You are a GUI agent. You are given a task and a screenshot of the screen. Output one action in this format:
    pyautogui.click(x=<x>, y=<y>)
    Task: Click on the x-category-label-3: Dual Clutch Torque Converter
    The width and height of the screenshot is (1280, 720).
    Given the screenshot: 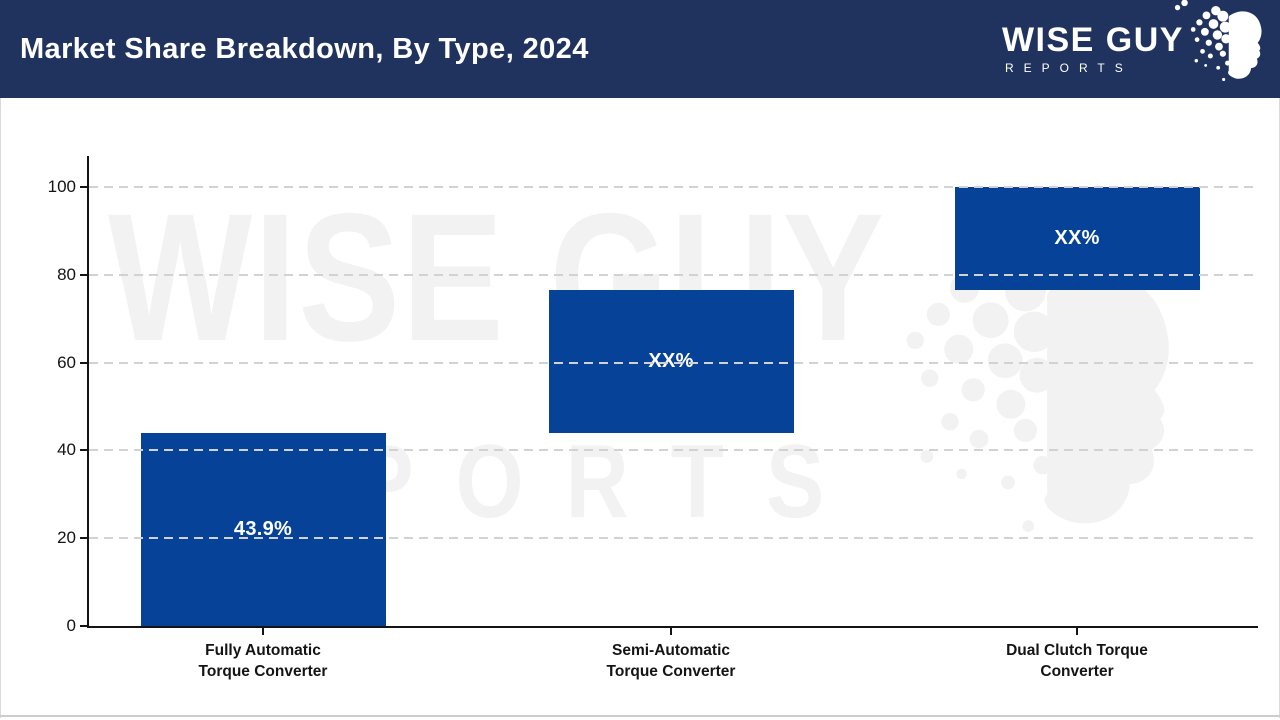 What is the action you would take?
    pyautogui.click(x=1077, y=661)
    